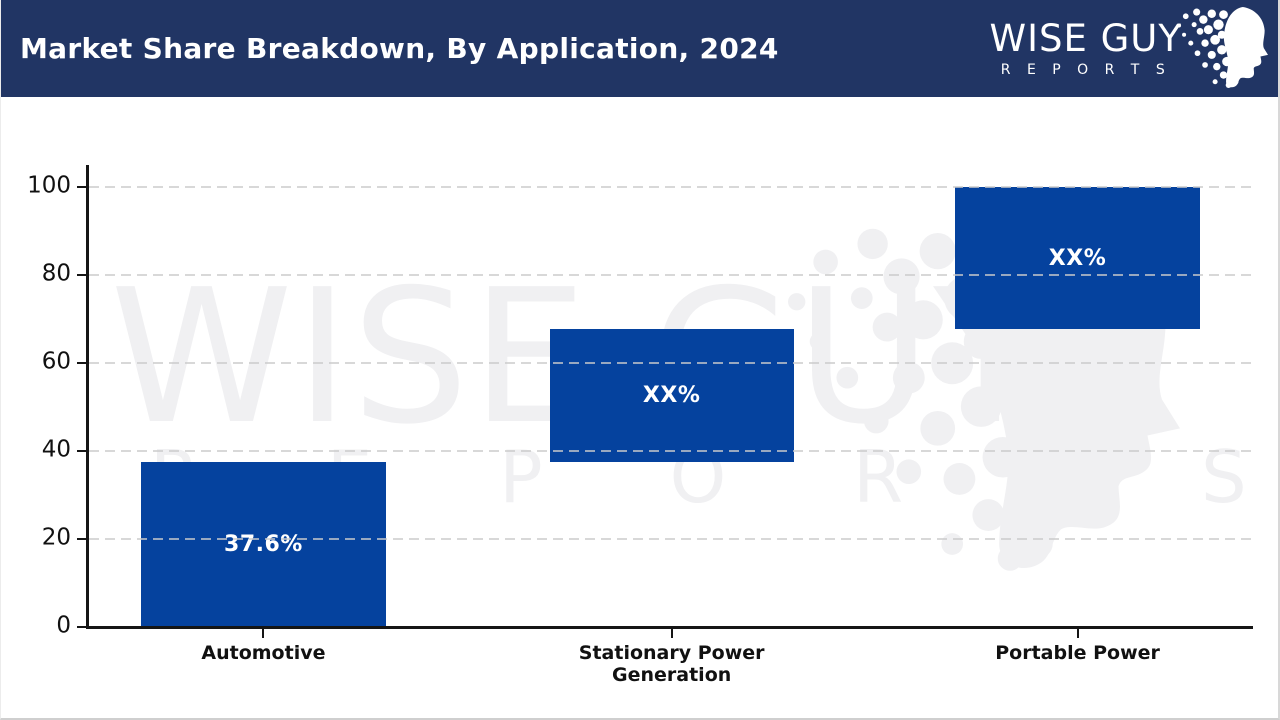  What do you see at coordinates (1077, 653) in the screenshot?
I see `x-axis-label-portable-power: Portable Power` at bounding box center [1077, 653].